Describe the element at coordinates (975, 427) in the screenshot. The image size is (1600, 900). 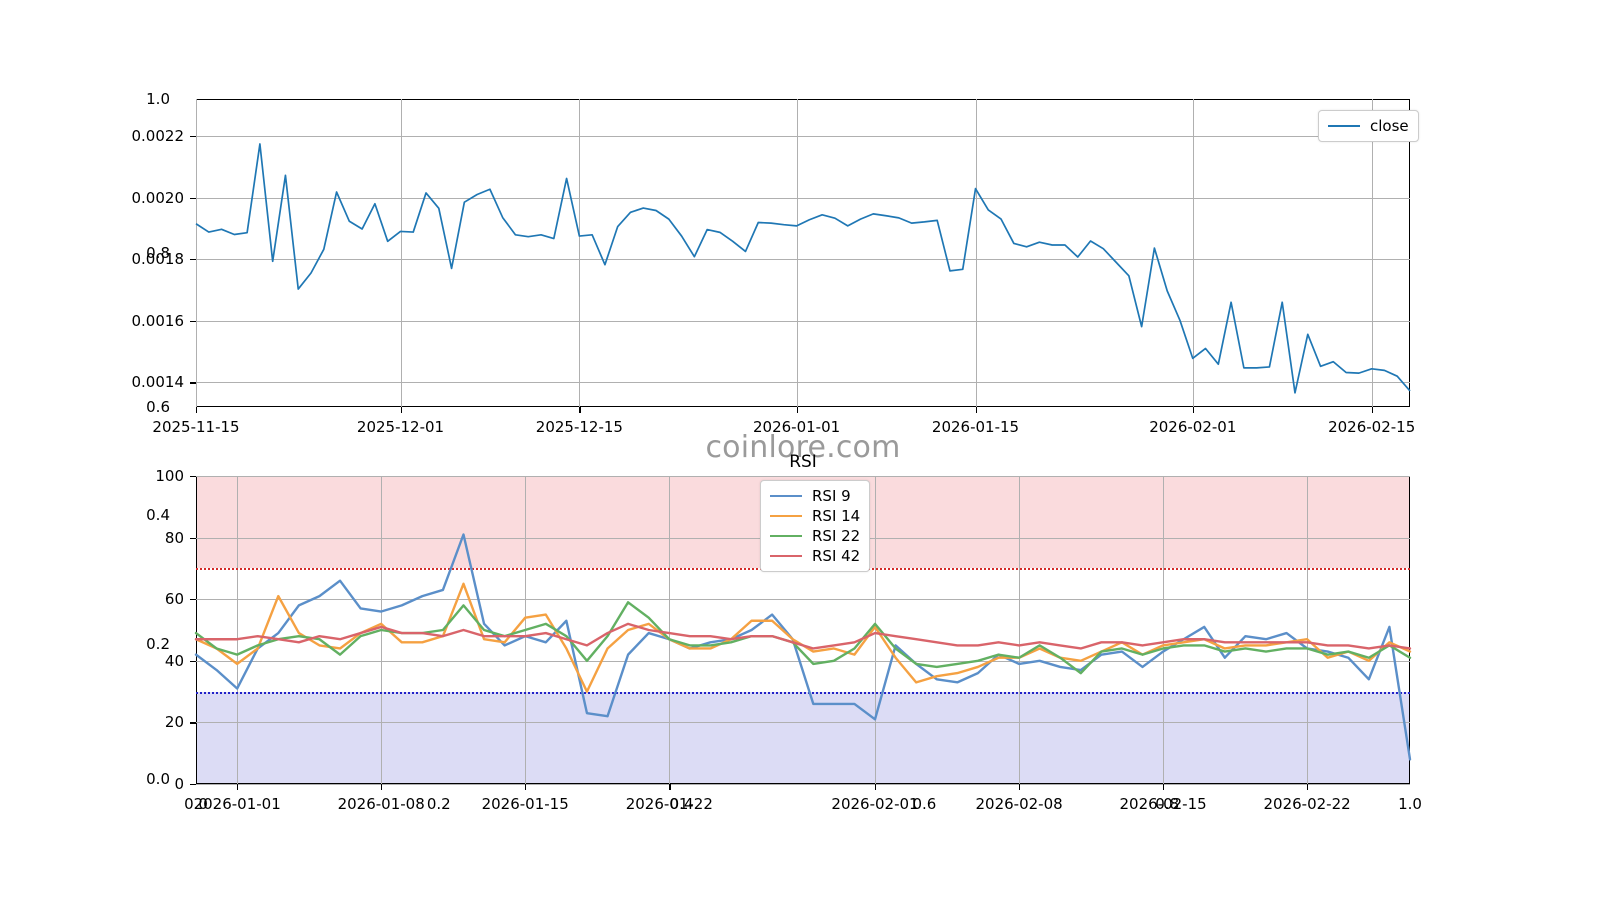
I see `price-x-tick-label: 2026-01-15` at that location.